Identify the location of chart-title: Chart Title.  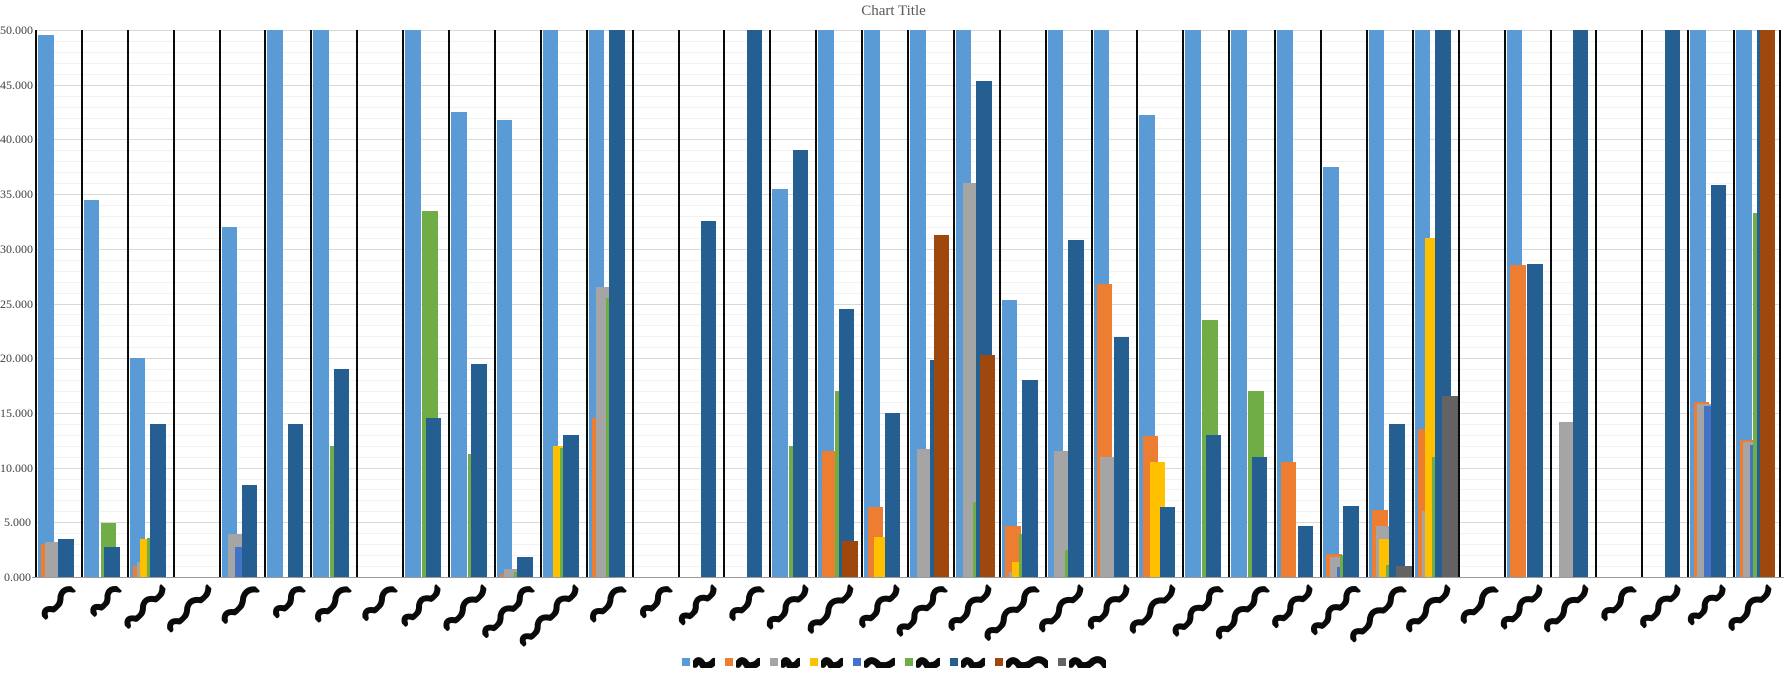
(893, 11).